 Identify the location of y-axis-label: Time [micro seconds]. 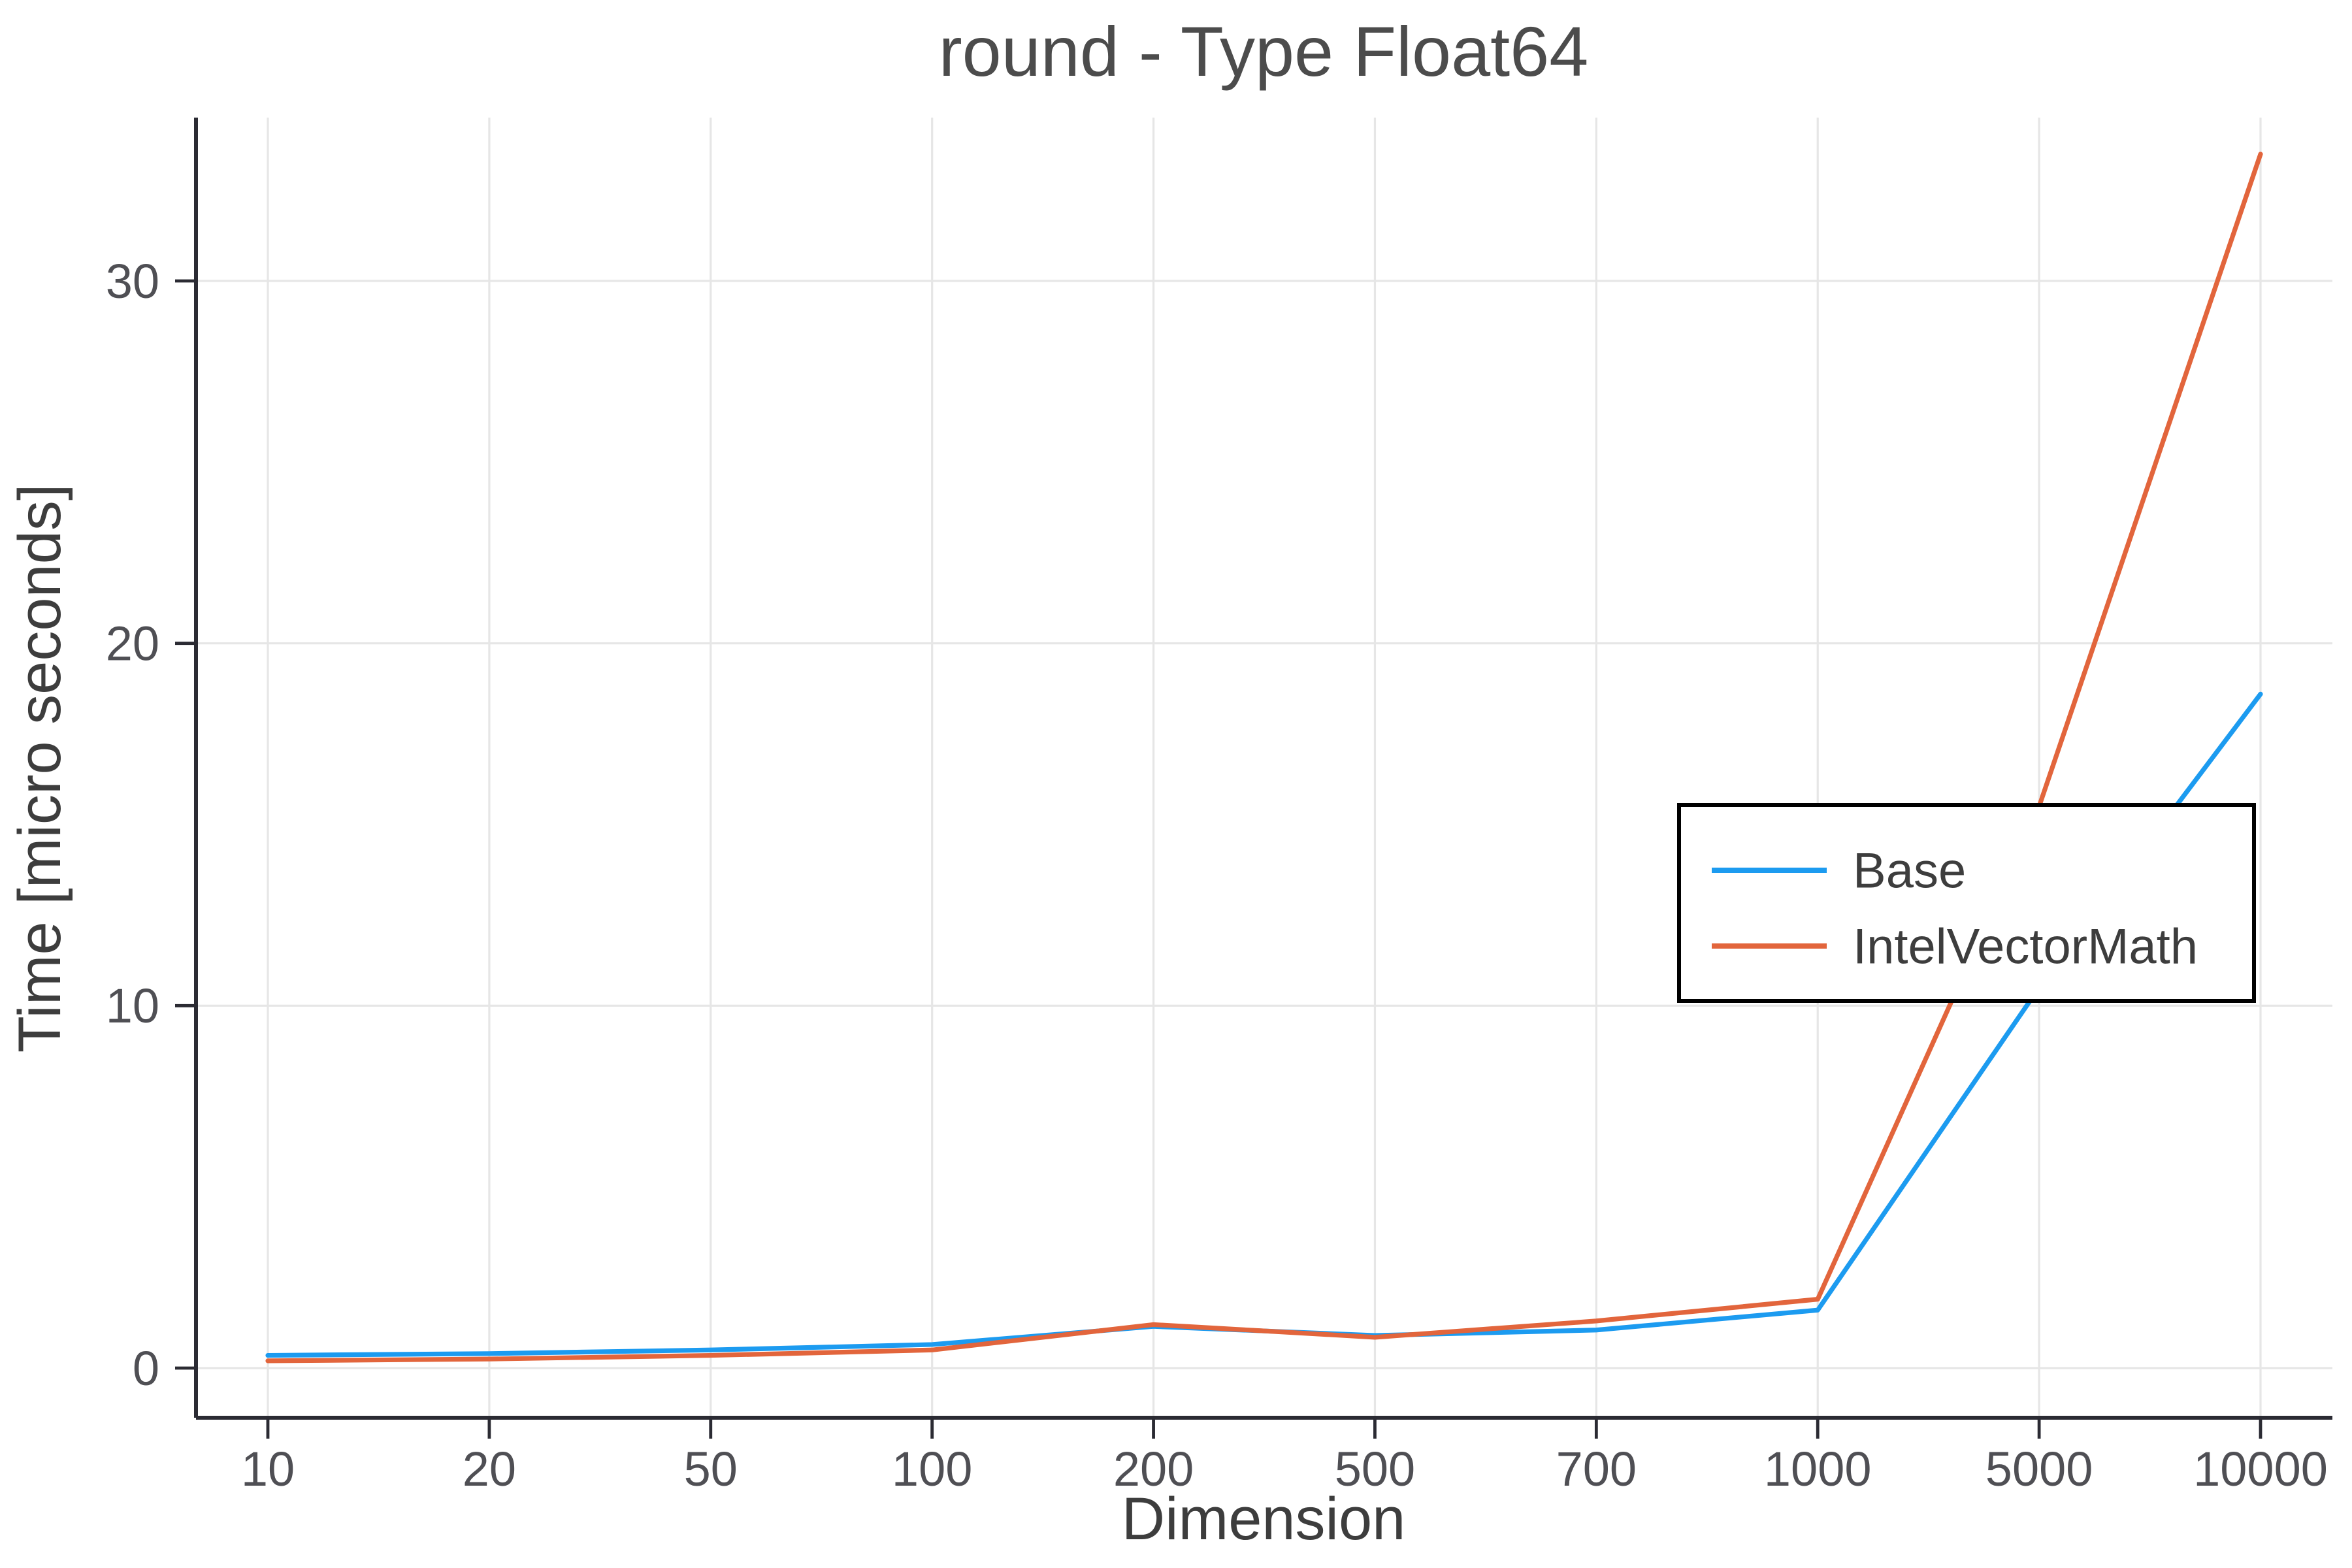
(40, 768).